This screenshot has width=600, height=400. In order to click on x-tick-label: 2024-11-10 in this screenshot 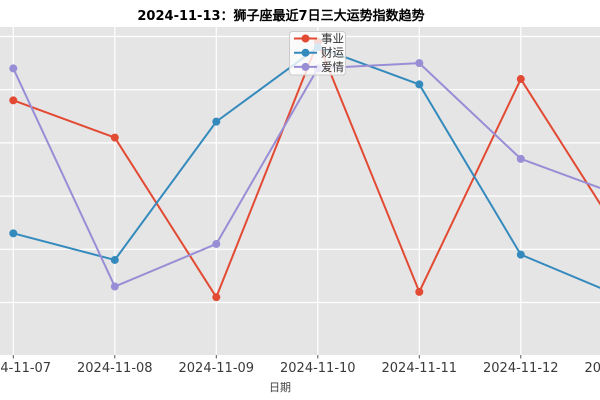, I will do `click(318, 368)`.